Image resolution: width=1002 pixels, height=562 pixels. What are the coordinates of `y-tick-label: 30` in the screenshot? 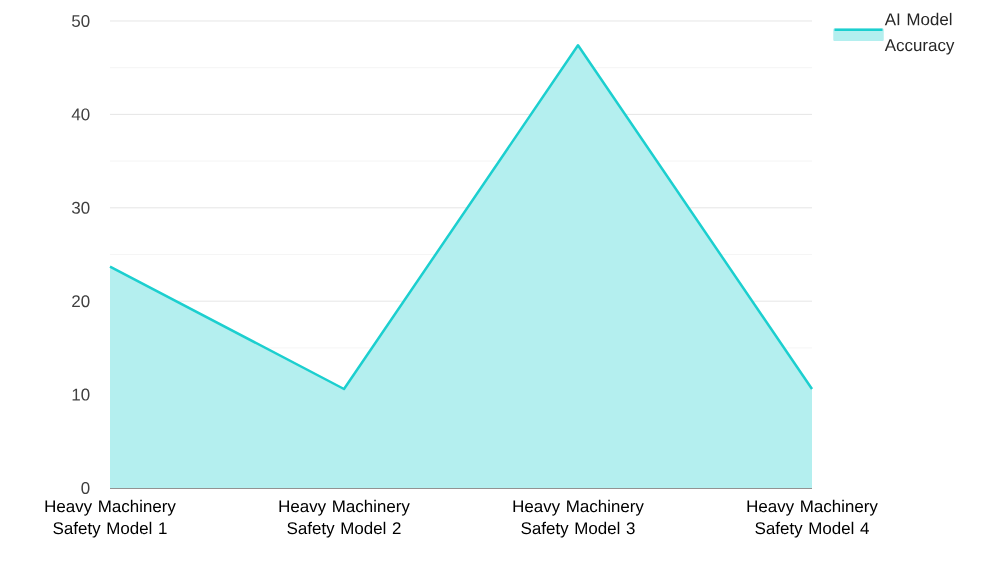 It's located at (80, 207).